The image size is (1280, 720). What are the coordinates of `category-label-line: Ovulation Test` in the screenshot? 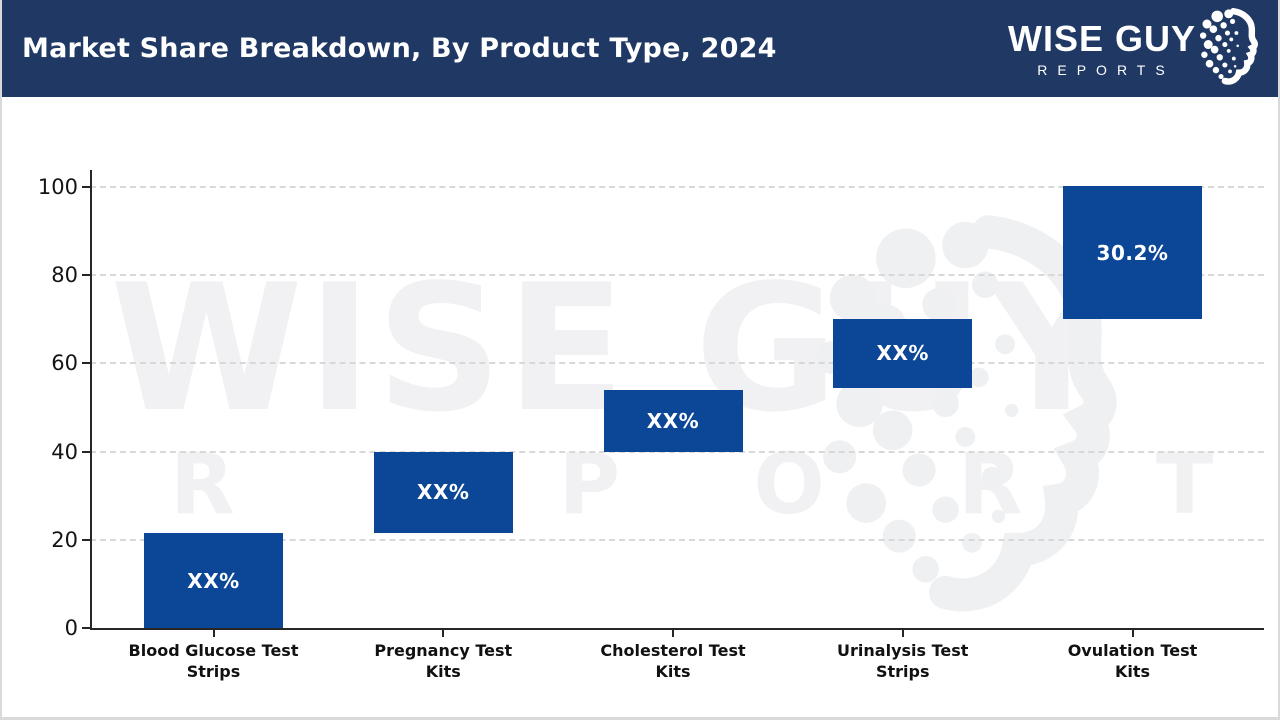 It's located at (1132, 650).